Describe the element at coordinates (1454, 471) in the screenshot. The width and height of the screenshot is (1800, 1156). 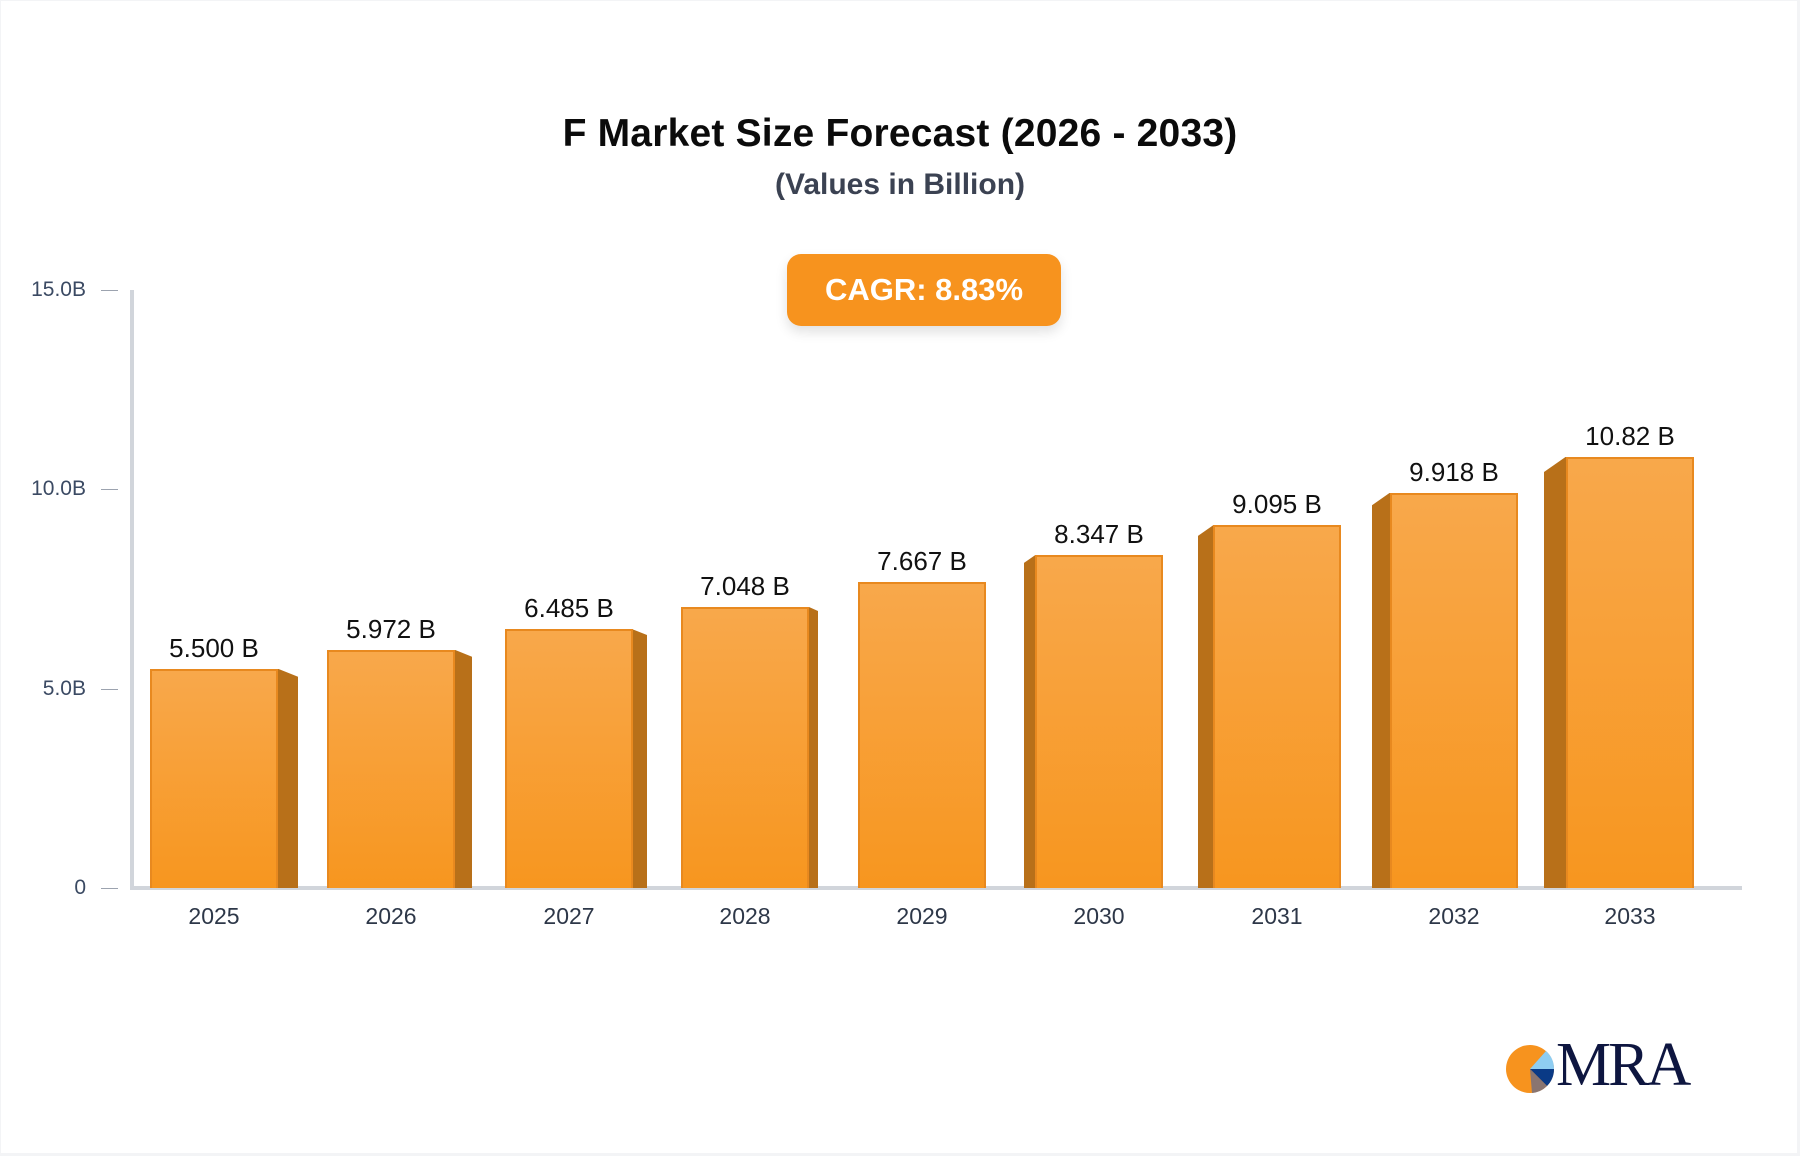
I see `bar-value-label: 9.918 B` at that location.